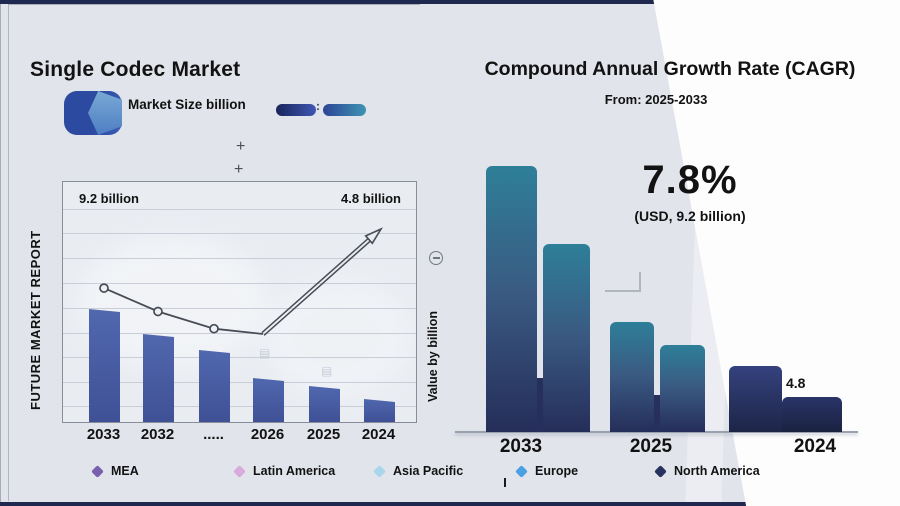 This screenshot has width=900, height=506. I want to click on value-annotation-2024: 4.8, so click(796, 383).